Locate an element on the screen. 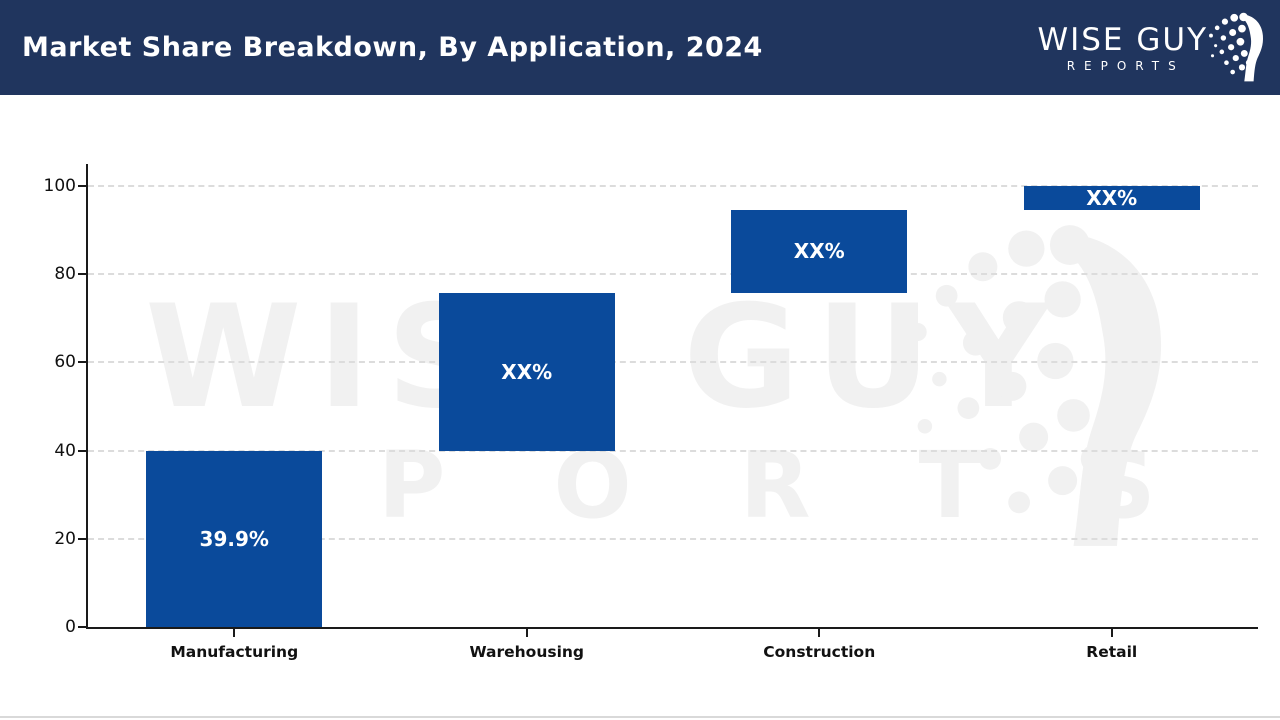  bar-retail: XX% is located at coordinates (1111, 197).